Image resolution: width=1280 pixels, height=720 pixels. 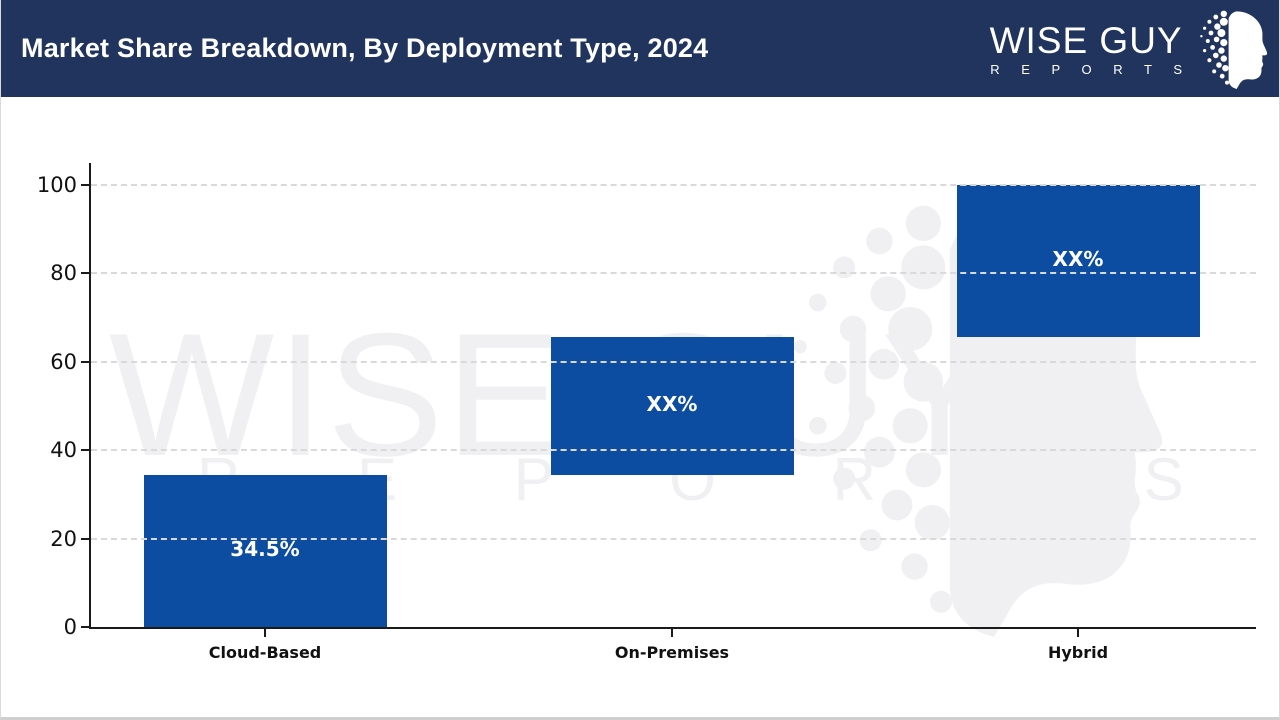 What do you see at coordinates (265, 652) in the screenshot?
I see `x-category-label-cloud-based: Cloud-Based` at bounding box center [265, 652].